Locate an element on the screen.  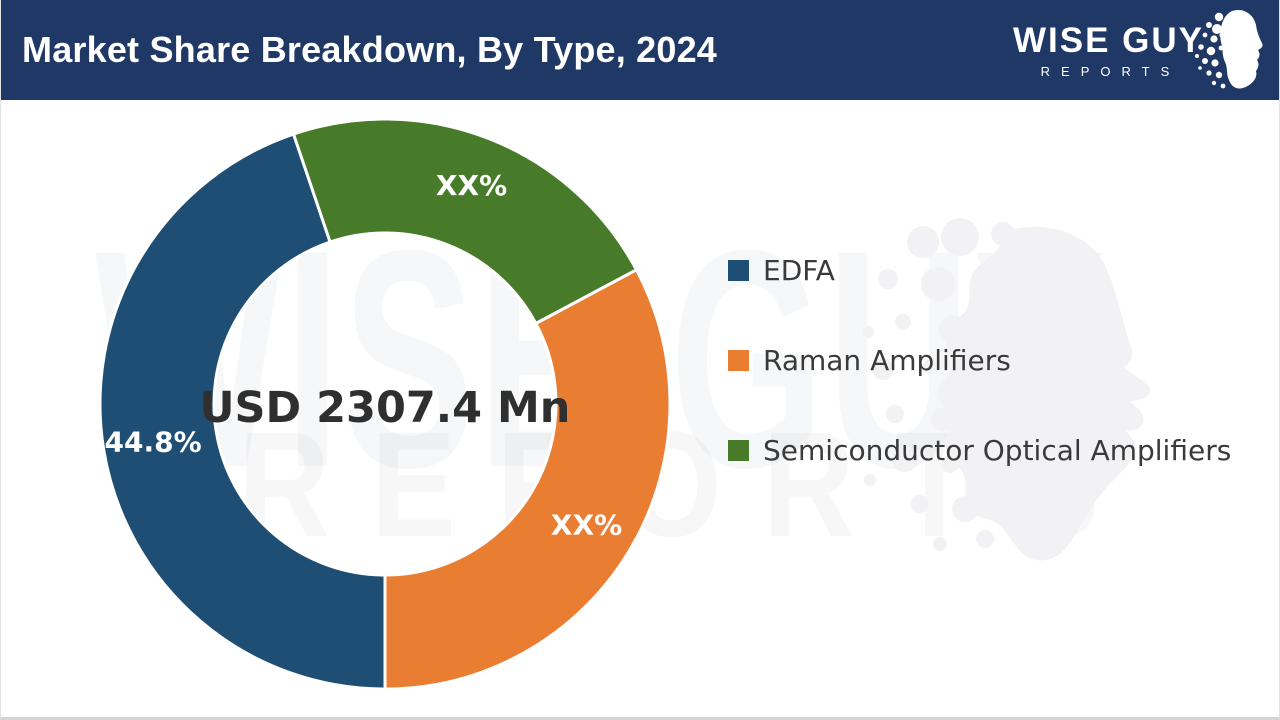
logo-face-icon is located at coordinates (1229, 49).